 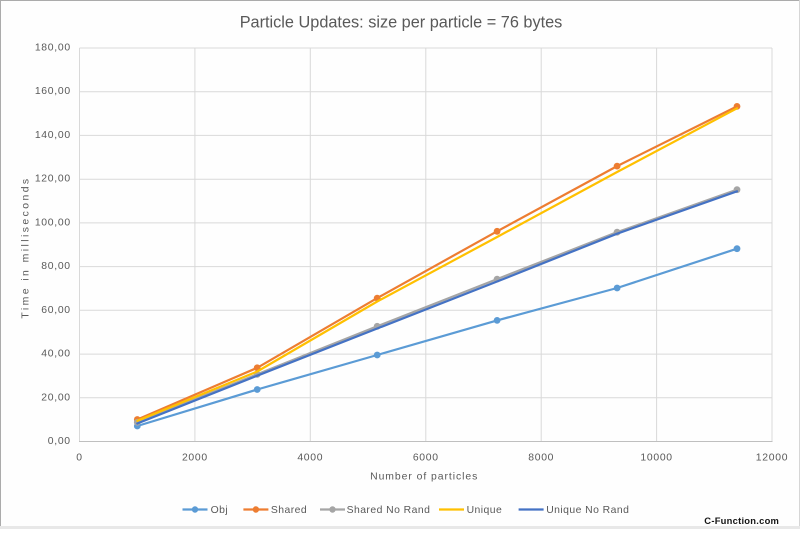 I want to click on svg-text: 80,00, so click(x=56, y=266).